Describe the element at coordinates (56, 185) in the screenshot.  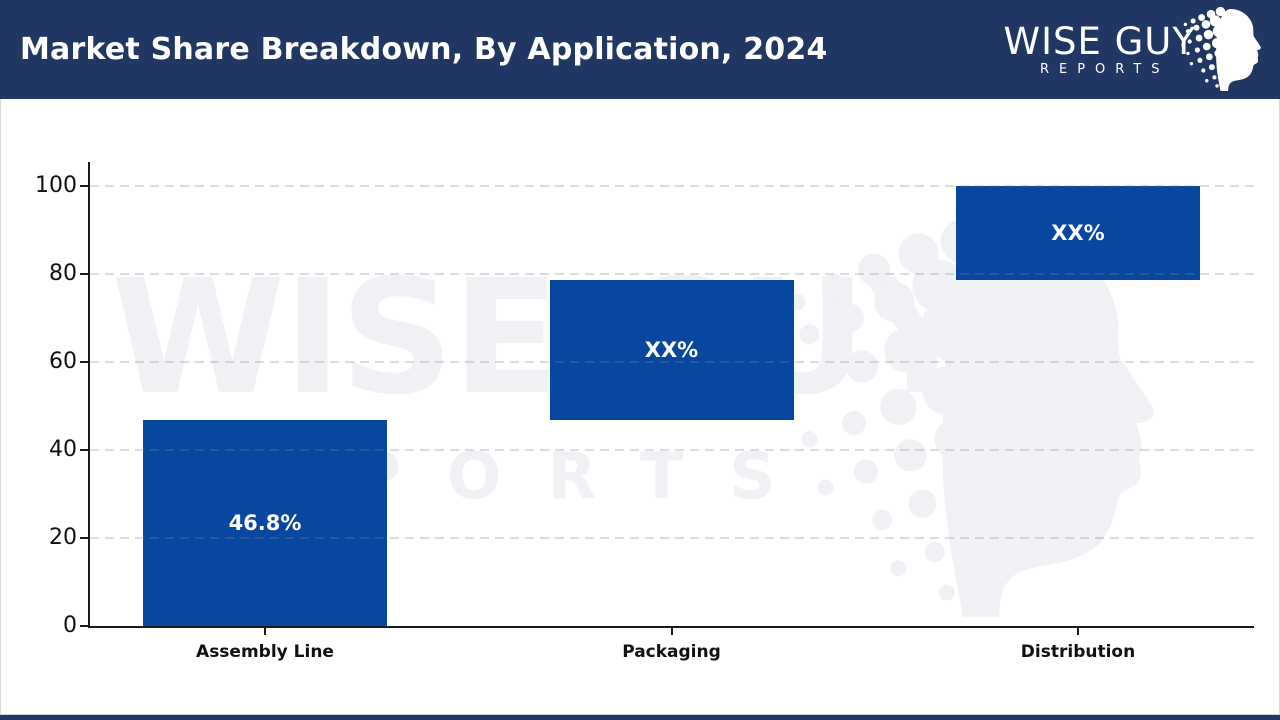
I see `y-tick-label: 100` at that location.